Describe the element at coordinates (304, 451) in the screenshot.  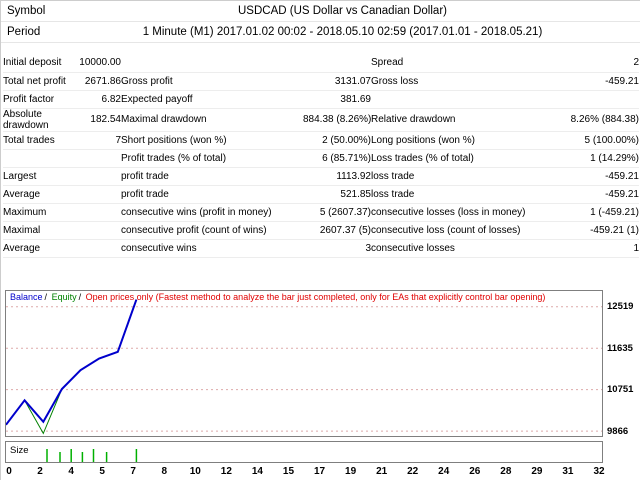
I see `size-panel: Size` at that location.